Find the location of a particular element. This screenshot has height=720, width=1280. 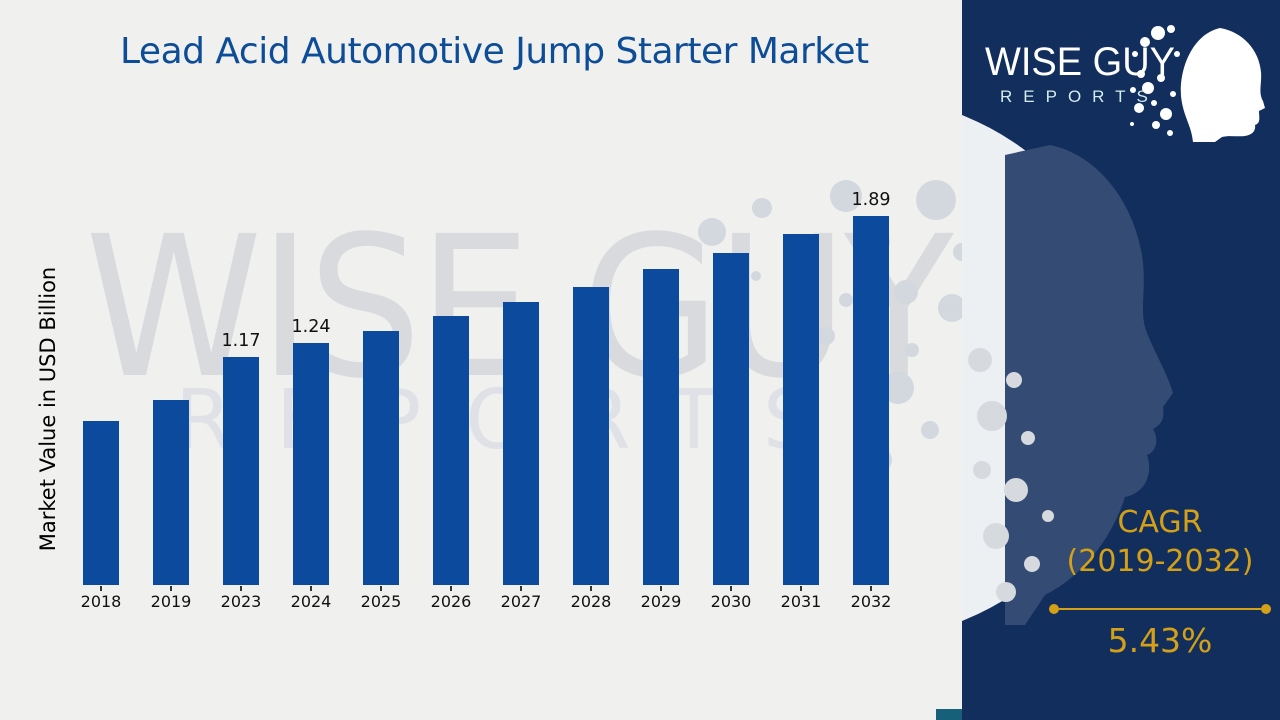

bar-2028 is located at coordinates (591, 436).